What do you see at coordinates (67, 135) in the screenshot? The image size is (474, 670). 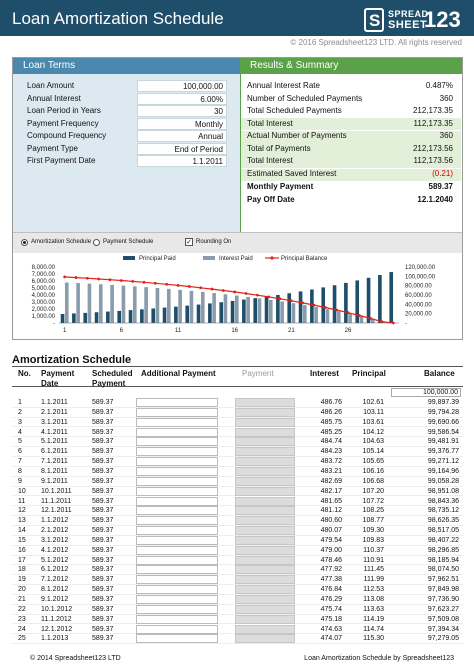 I see `compound-frequency-label: Compound Frequency` at bounding box center [67, 135].